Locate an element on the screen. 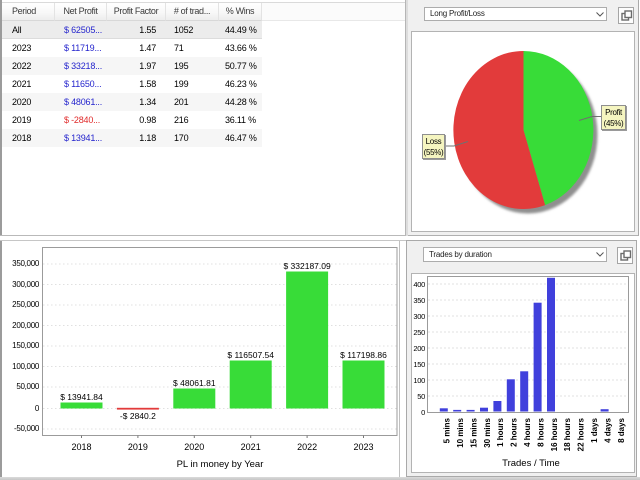  svg-text: 4 days is located at coordinates (607, 429).